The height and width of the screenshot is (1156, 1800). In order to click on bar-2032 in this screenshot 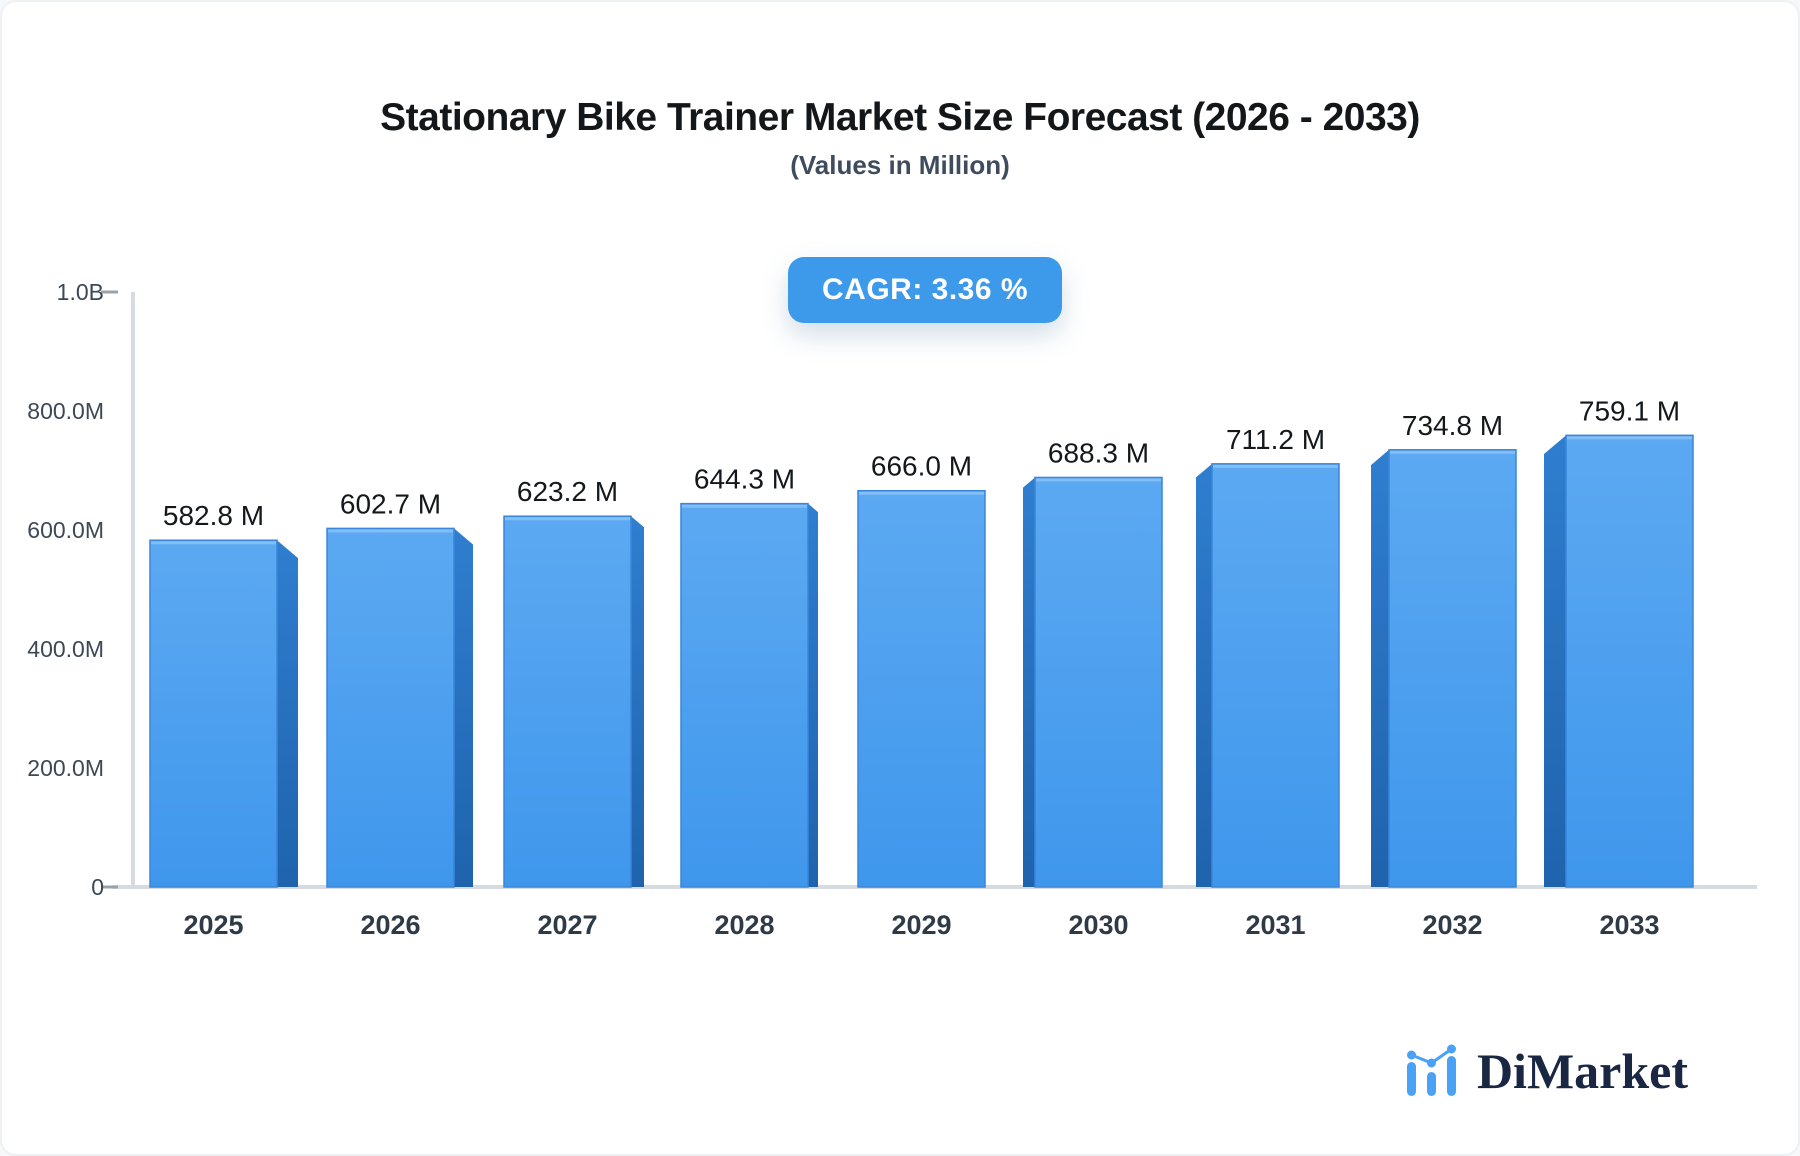, I will do `click(1444, 668)`.